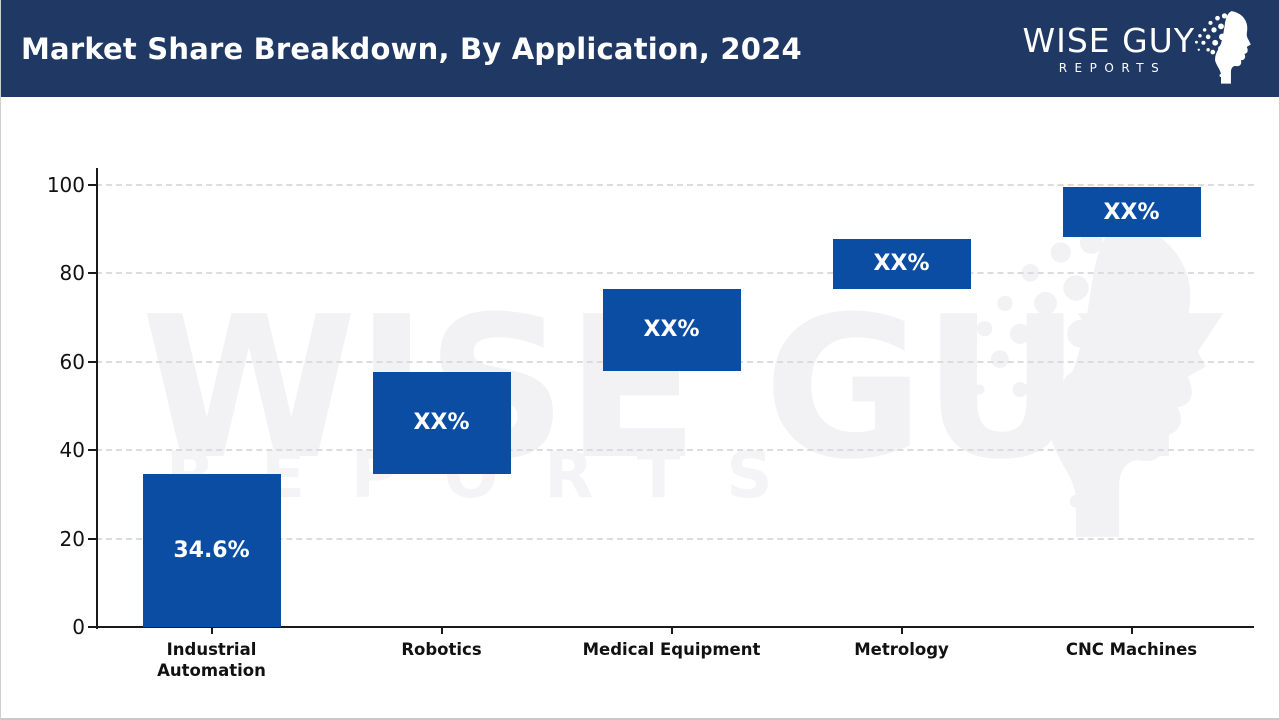 The width and height of the screenshot is (1280, 720). Describe the element at coordinates (1112, 67) in the screenshot. I see `logo-subtitle: REPORTS` at that location.